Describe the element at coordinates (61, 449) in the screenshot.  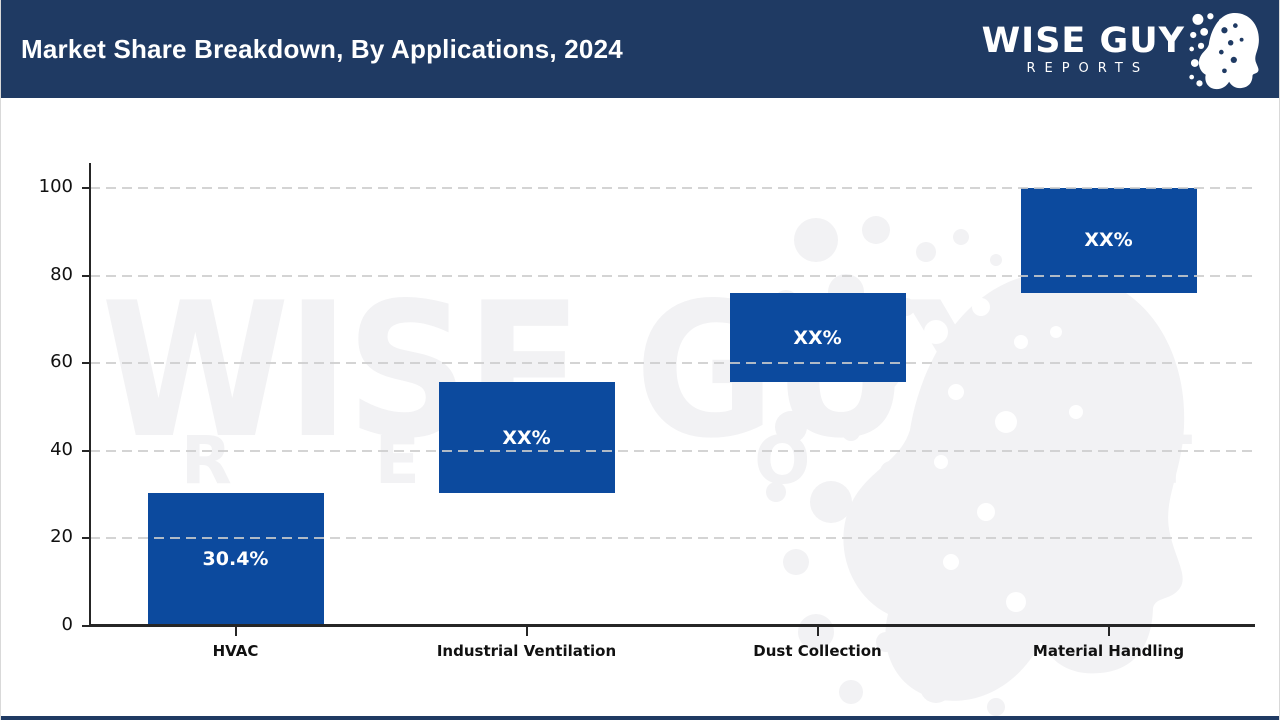
I see `y-tick-label: 40` at that location.